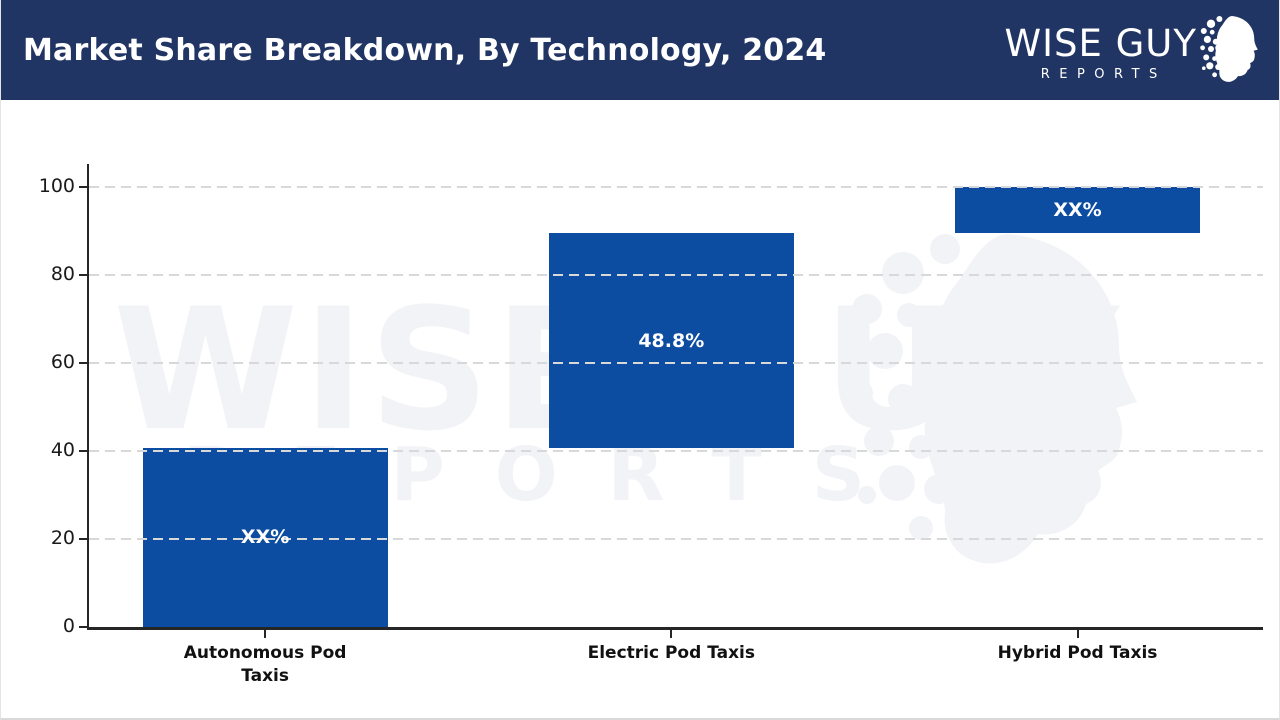  Describe the element at coordinates (993, 399) in the screenshot. I see `watermark-face-icon` at that location.